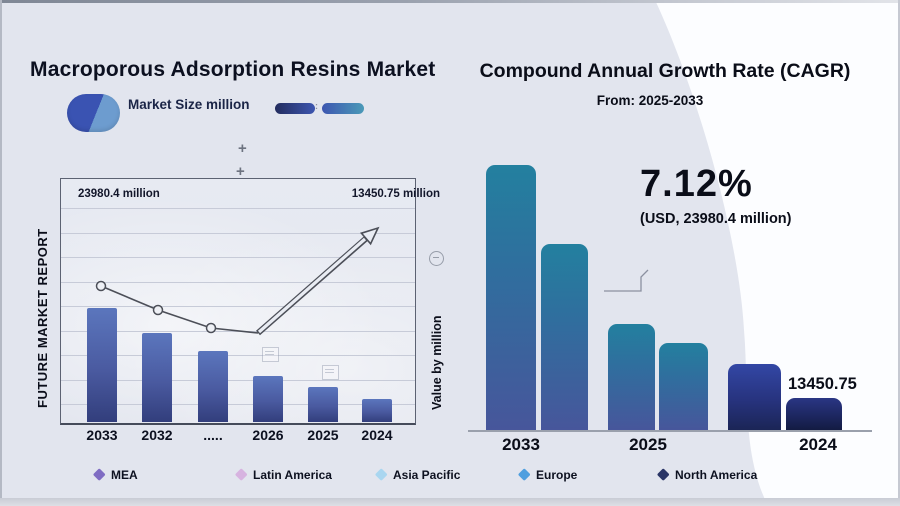 Image resolution: width=900 pixels, height=506 pixels. I want to click on legend-label: MEA, so click(124, 475).